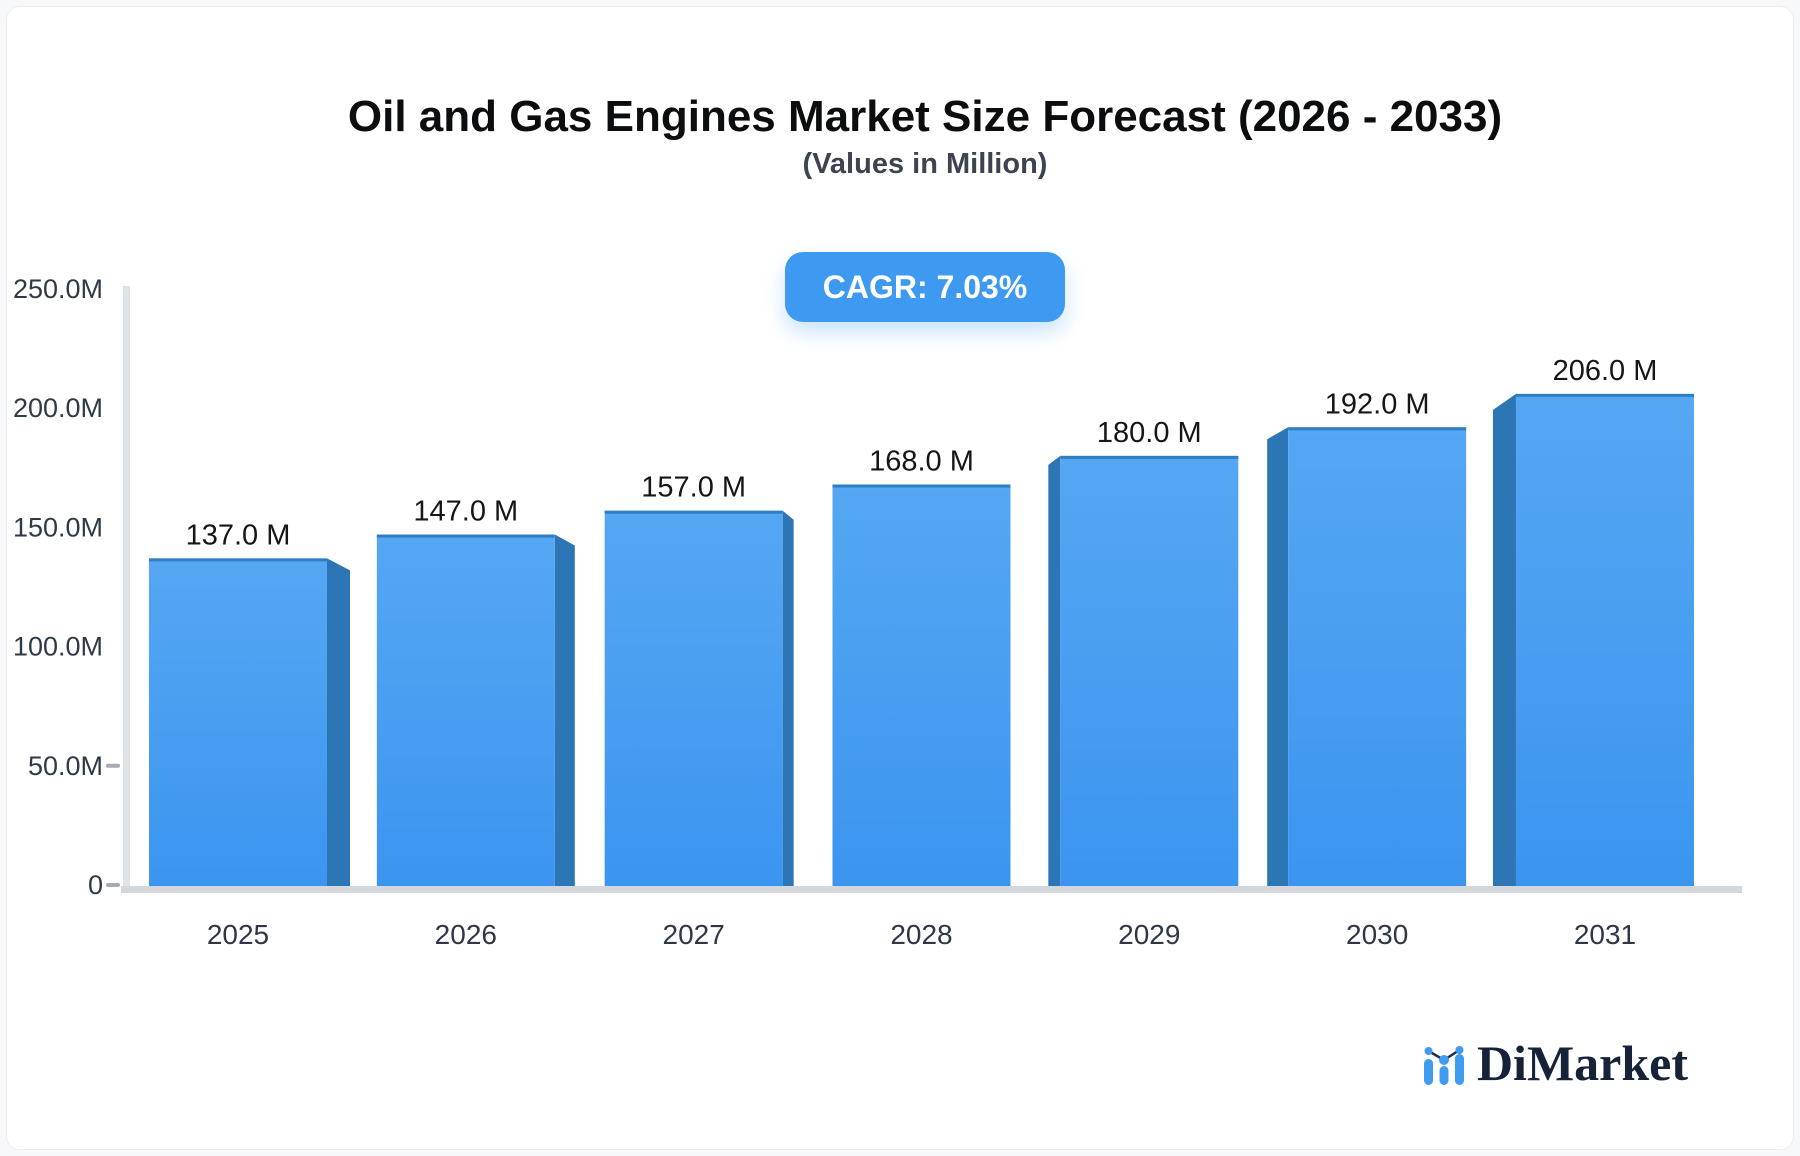  Describe the element at coordinates (1604, 395) in the screenshot. I see `bar-top-edge-2031` at that location.